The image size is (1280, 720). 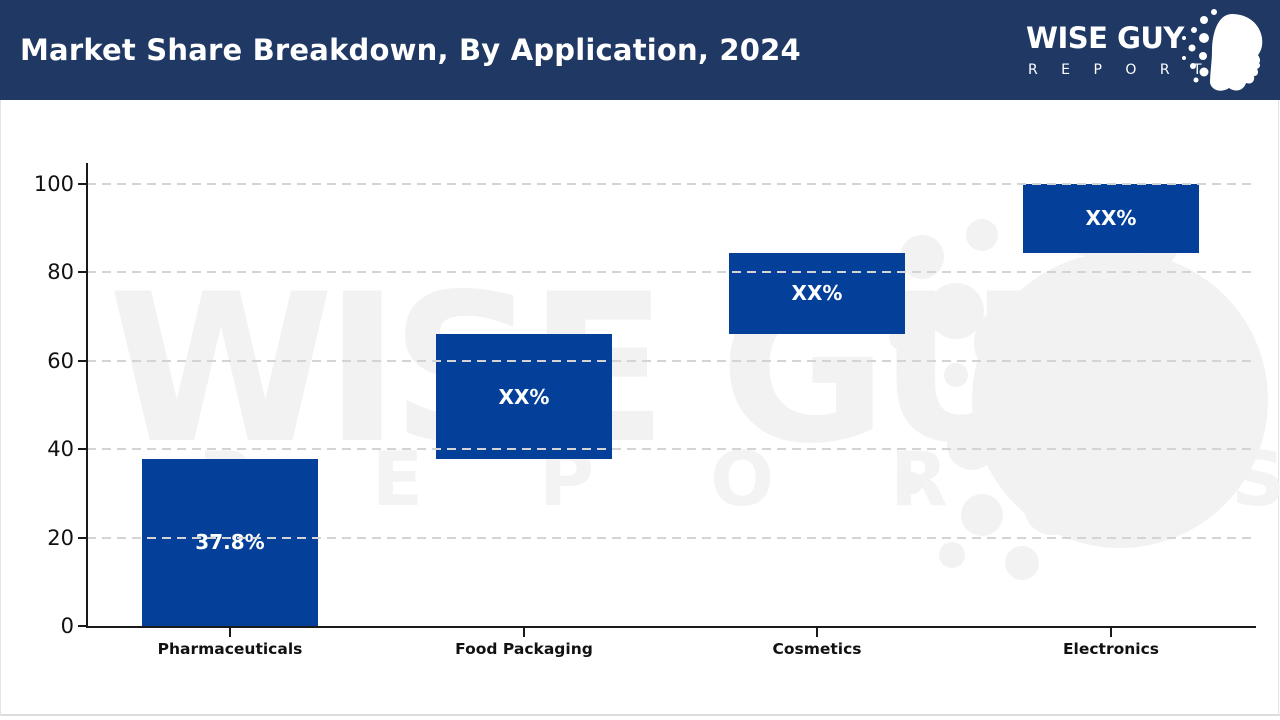 What do you see at coordinates (67, 626) in the screenshot?
I see `y-tick-label-0: 0` at bounding box center [67, 626].